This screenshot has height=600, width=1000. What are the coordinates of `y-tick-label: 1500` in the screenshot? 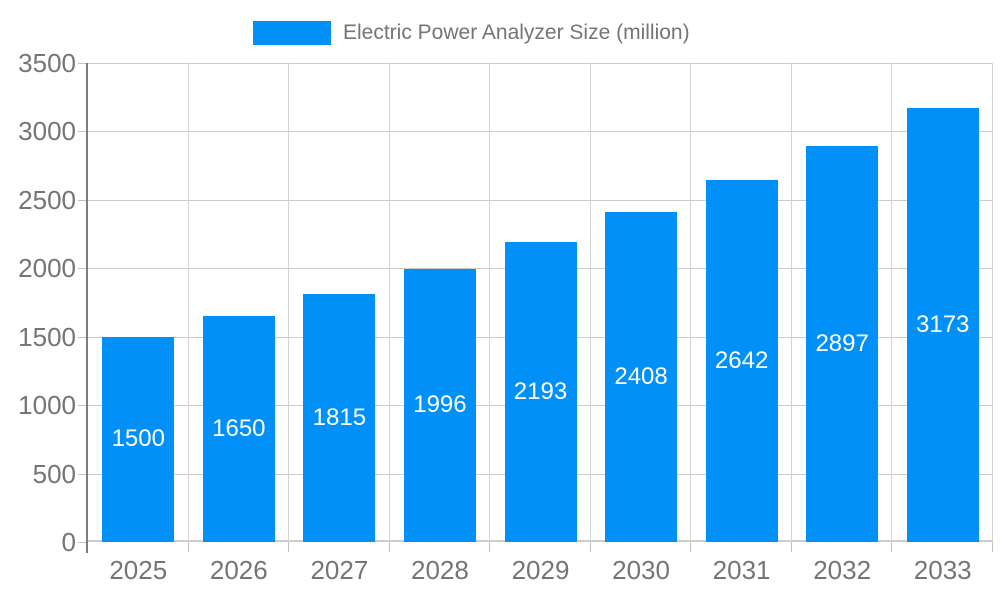 It's located at (47, 336).